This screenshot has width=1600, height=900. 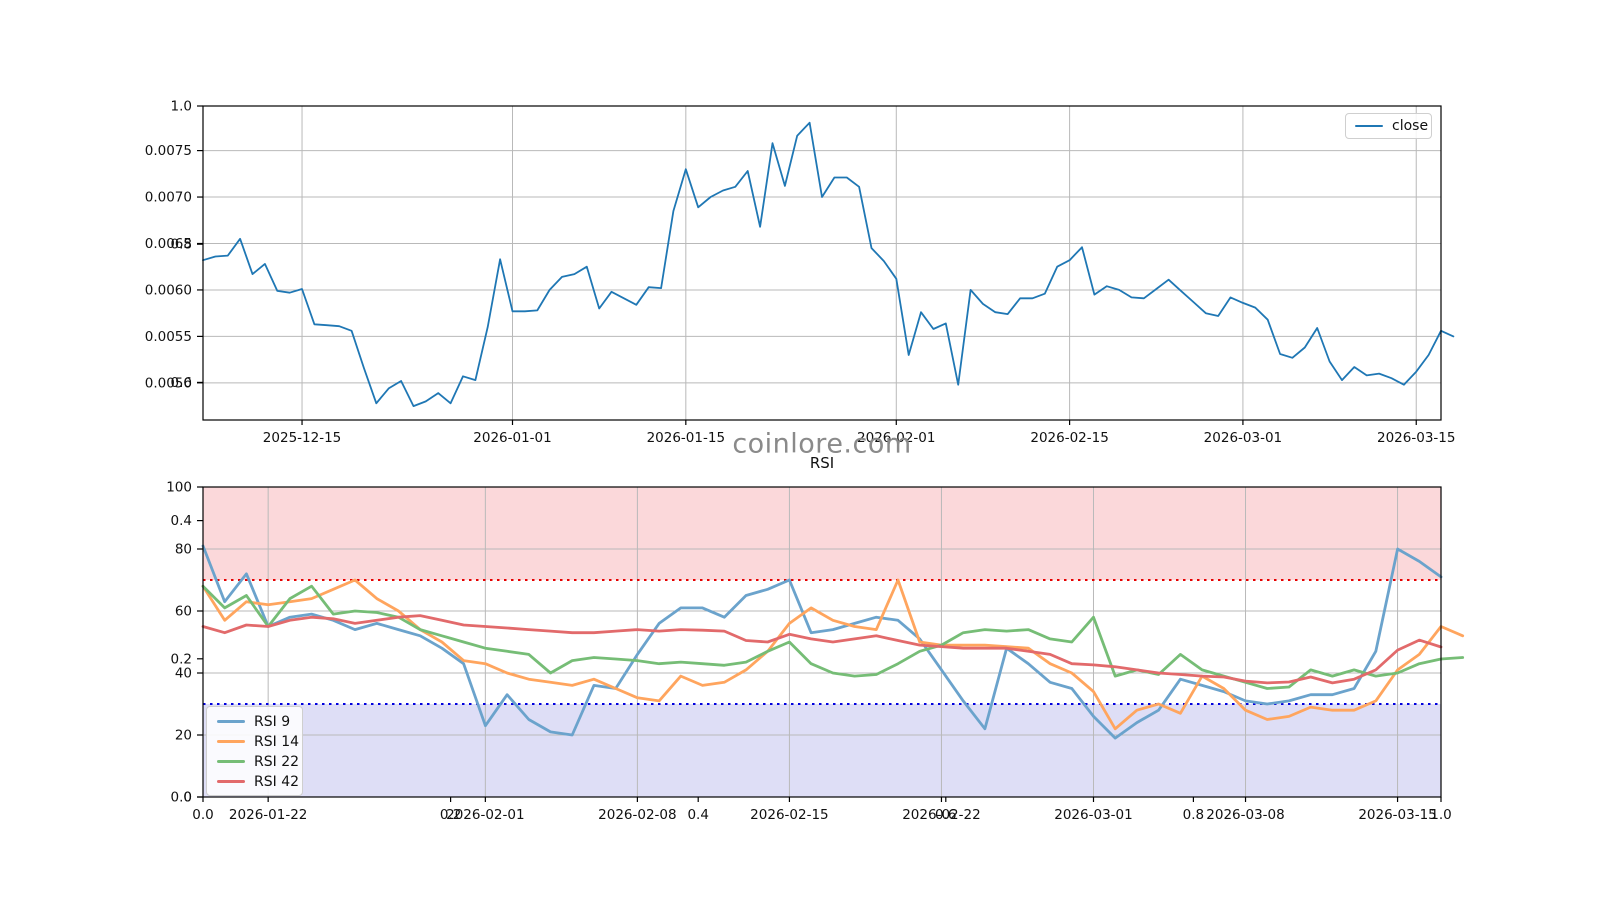 What do you see at coordinates (231, 781) in the screenshot?
I see `rsi42-legend-swatch` at bounding box center [231, 781].